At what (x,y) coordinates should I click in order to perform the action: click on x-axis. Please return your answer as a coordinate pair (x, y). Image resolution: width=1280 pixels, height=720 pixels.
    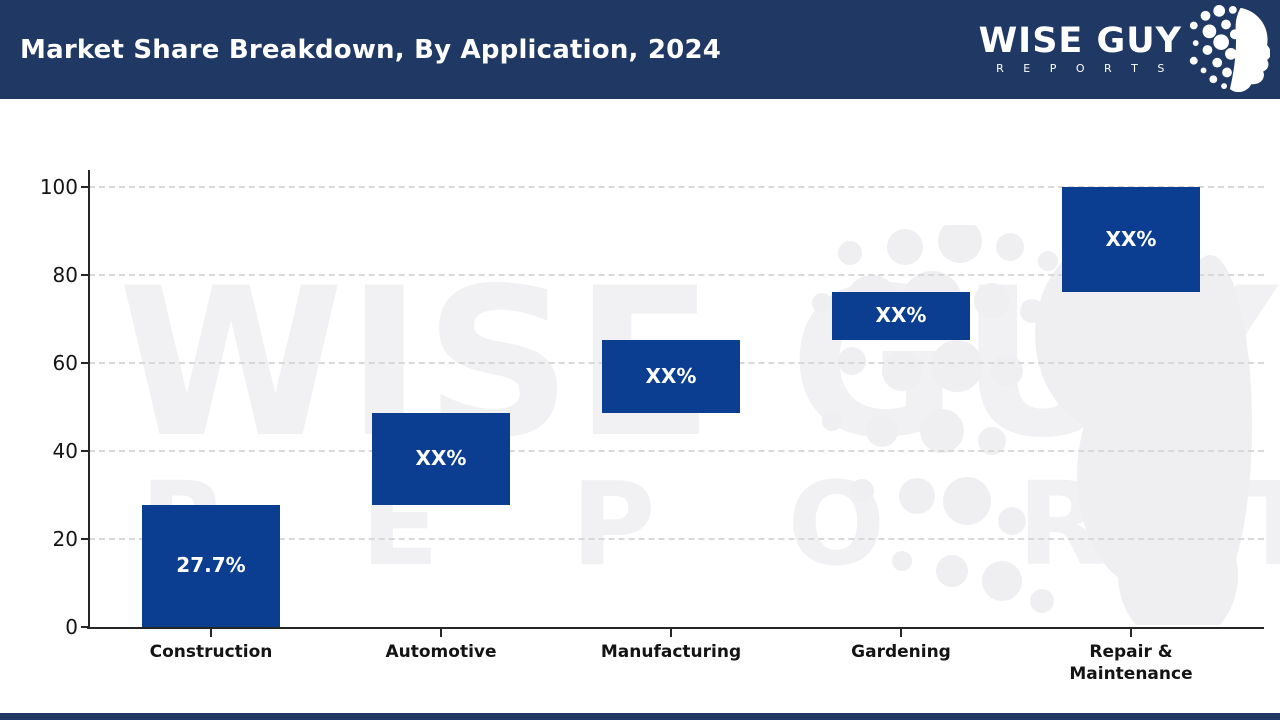
    Looking at the image, I should click on (675, 628).